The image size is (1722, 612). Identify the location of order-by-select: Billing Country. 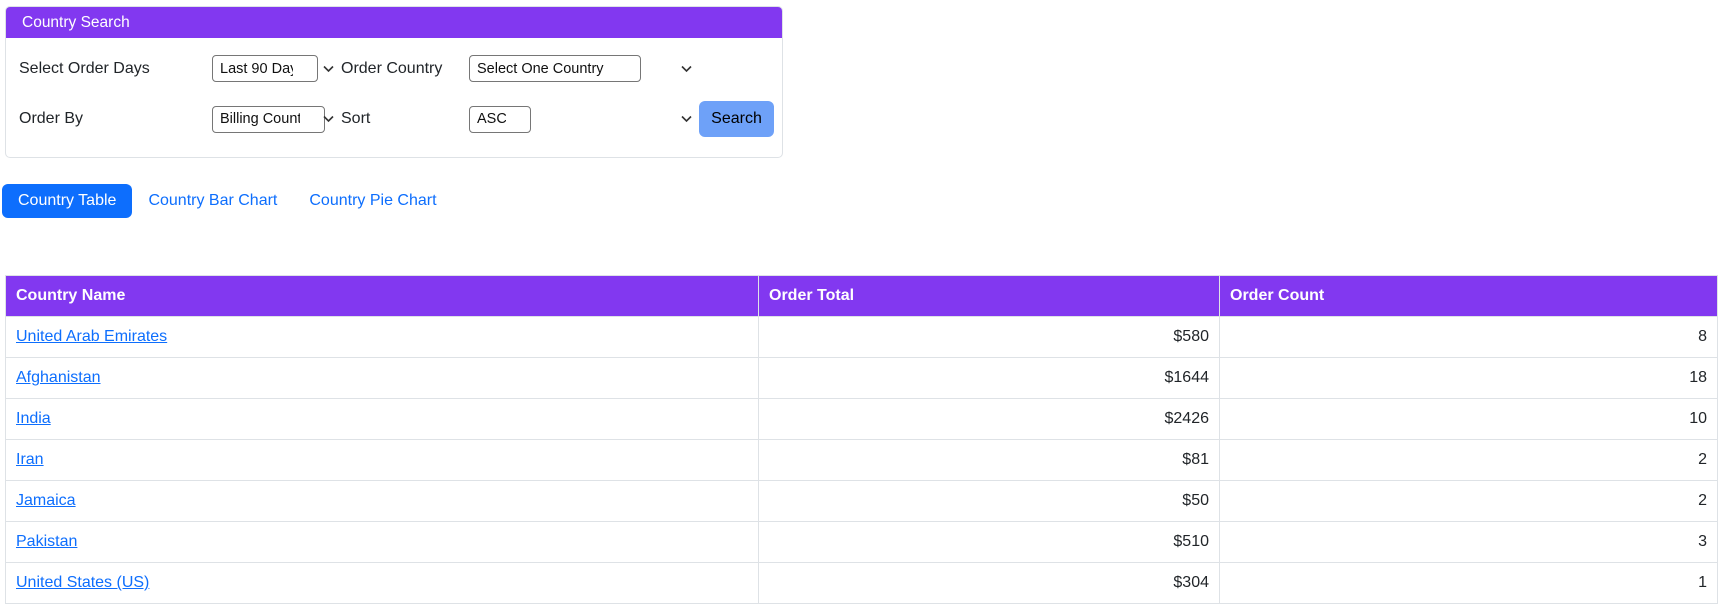
(268, 119).